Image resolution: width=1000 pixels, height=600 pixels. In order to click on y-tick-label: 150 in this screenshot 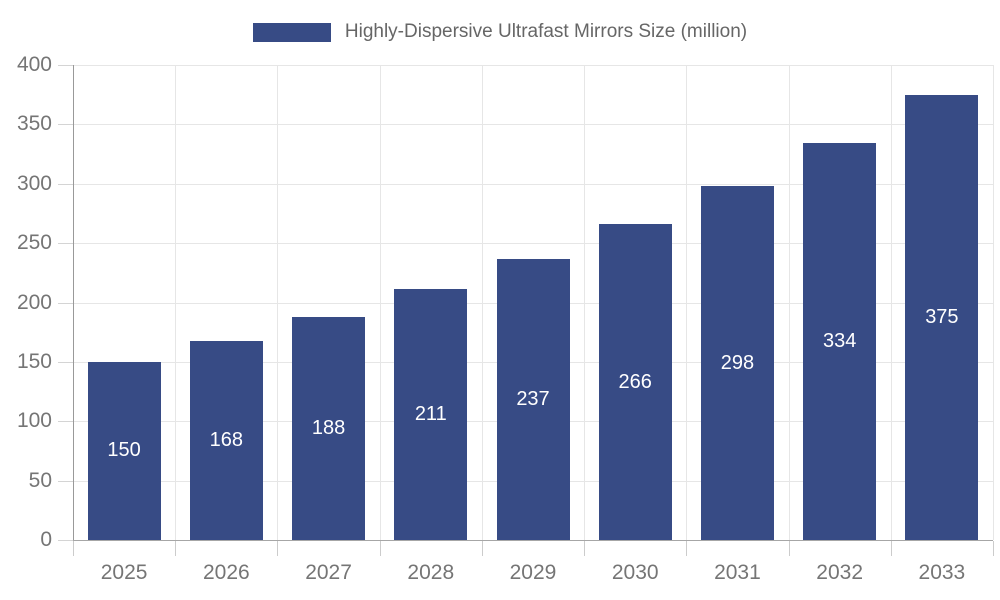, I will do `click(34, 361)`.